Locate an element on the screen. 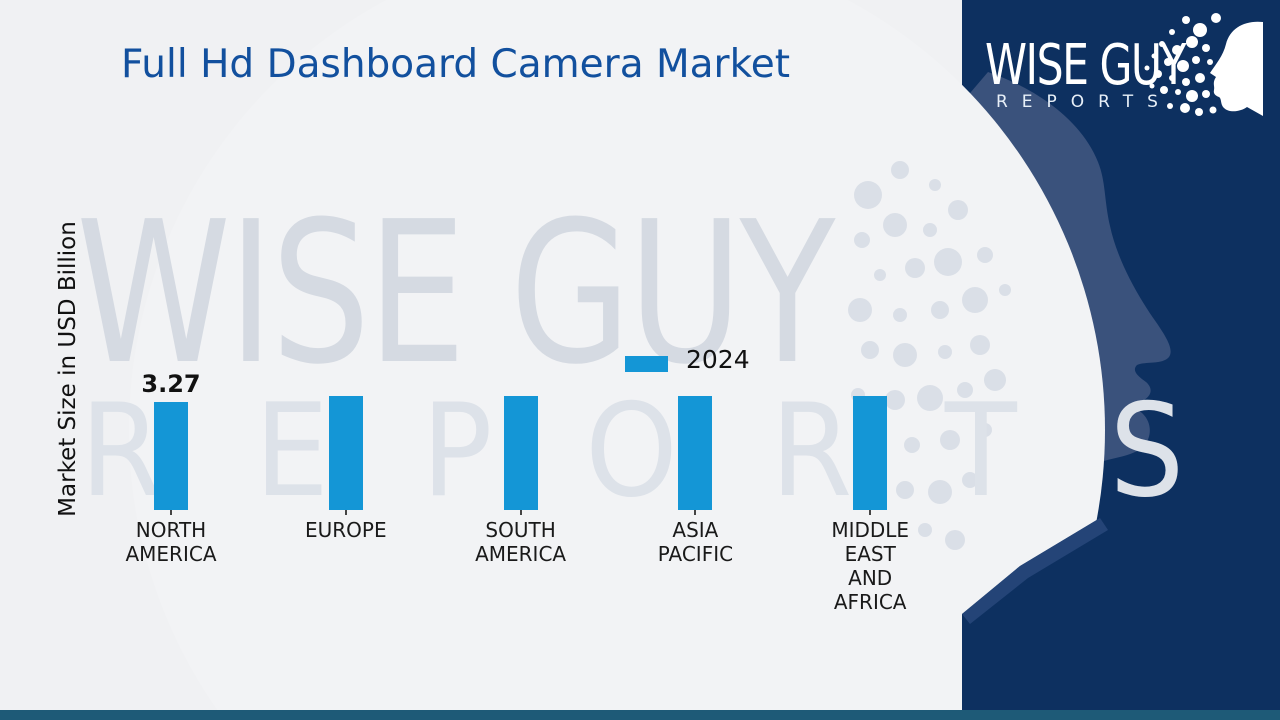  logo-wordmark: WISE GUY is located at coordinates (1086, 65).